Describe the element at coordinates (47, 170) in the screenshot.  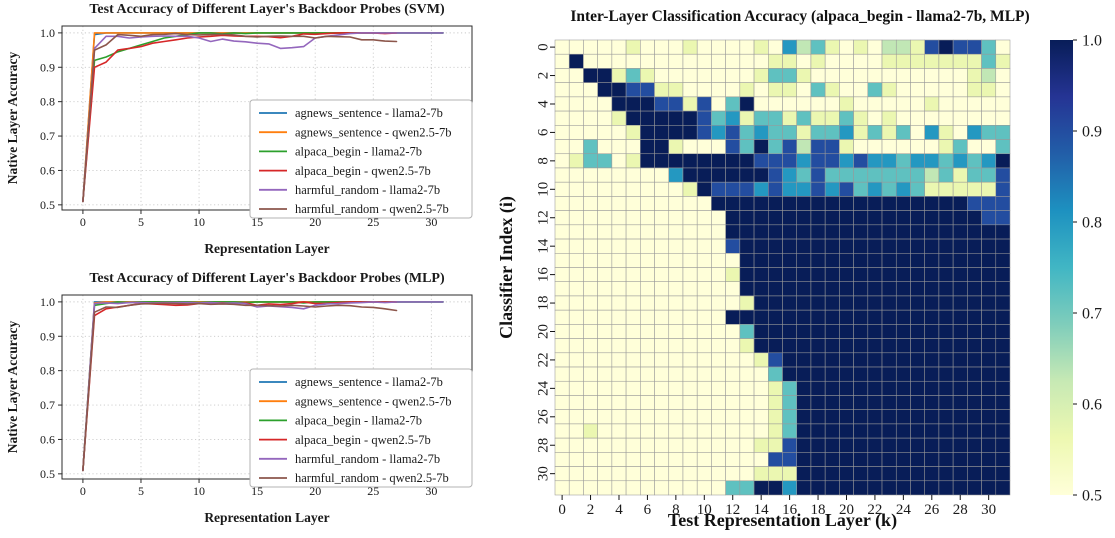
I see `y-tick-label: 0.6` at that location.